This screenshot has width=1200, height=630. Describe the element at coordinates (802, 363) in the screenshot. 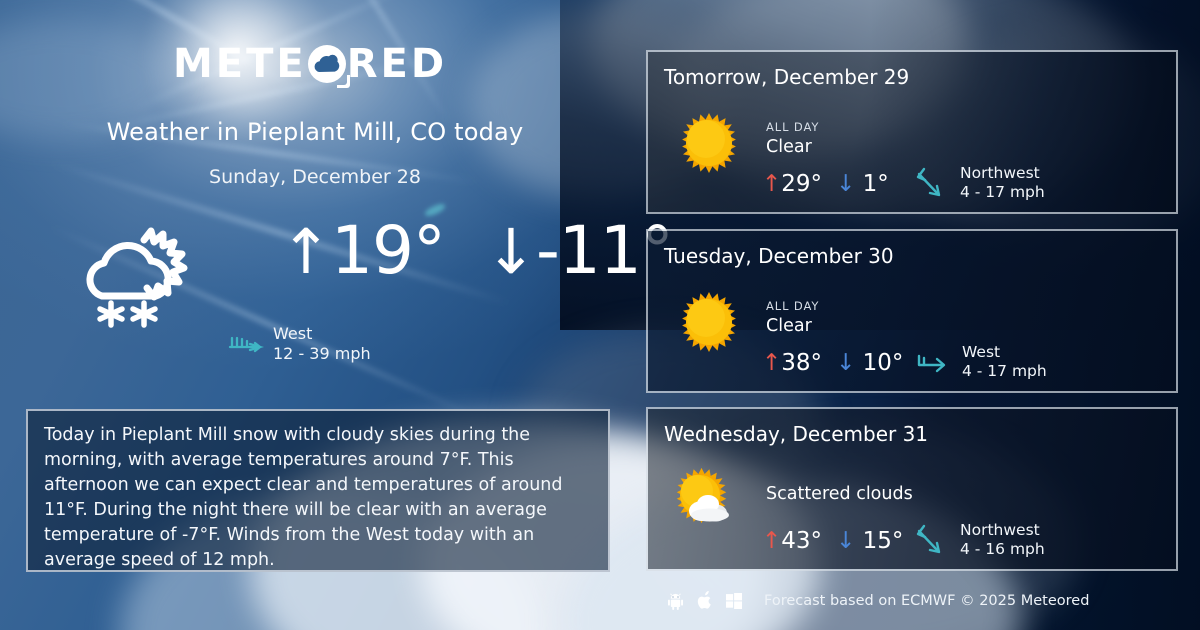

I see `forecast-high: 38°` at that location.